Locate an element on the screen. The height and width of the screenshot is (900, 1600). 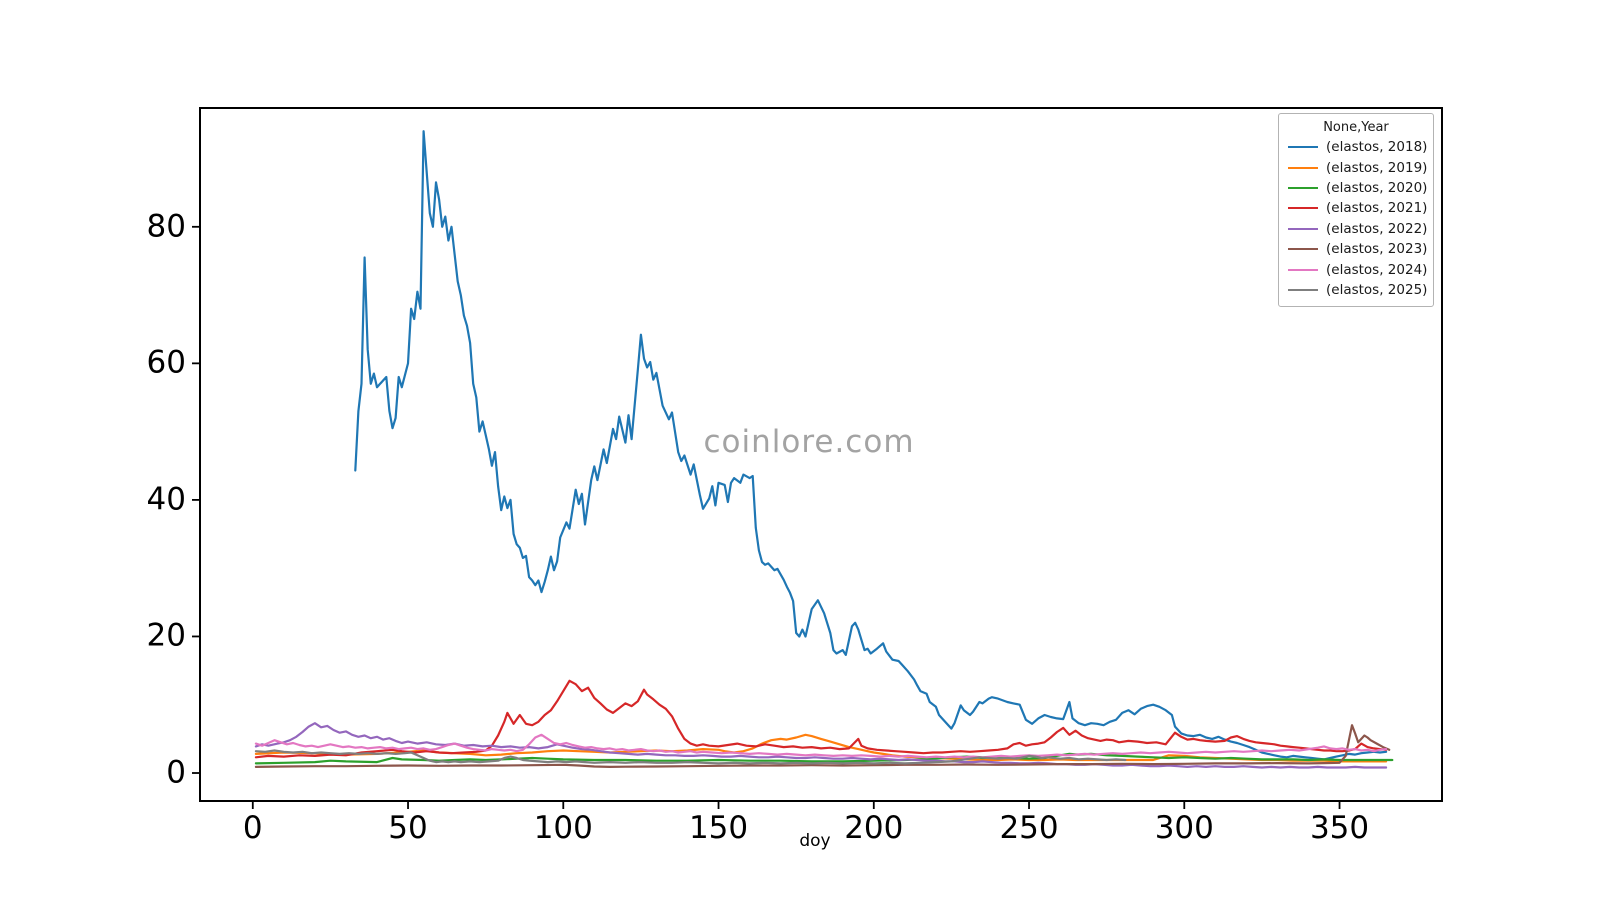
x-tick-label-250: 250 is located at coordinates (1029, 828).